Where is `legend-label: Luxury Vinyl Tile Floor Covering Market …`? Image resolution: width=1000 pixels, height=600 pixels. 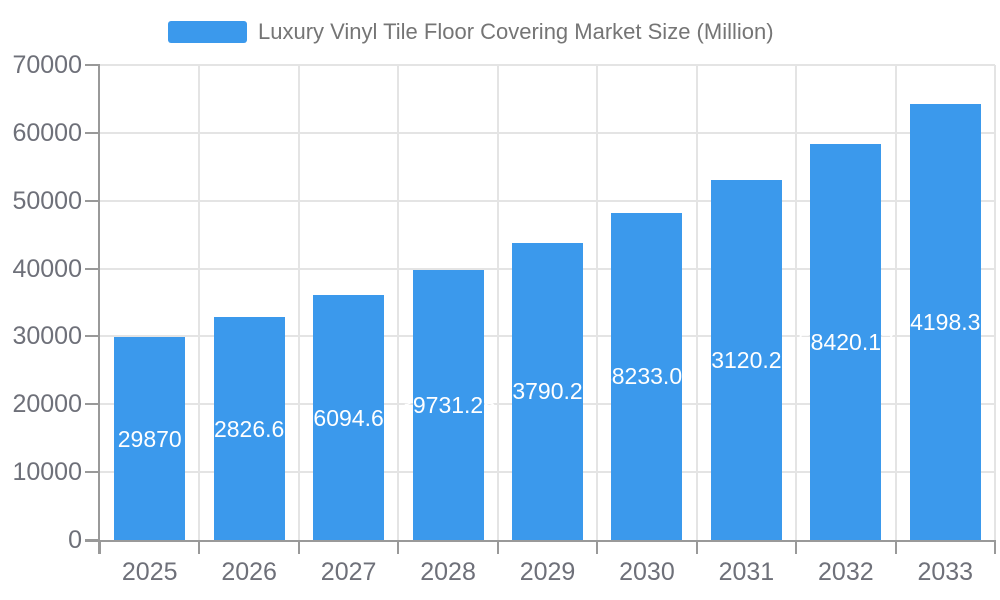 legend-label: Luxury Vinyl Tile Floor Covering Market … is located at coordinates (516, 31).